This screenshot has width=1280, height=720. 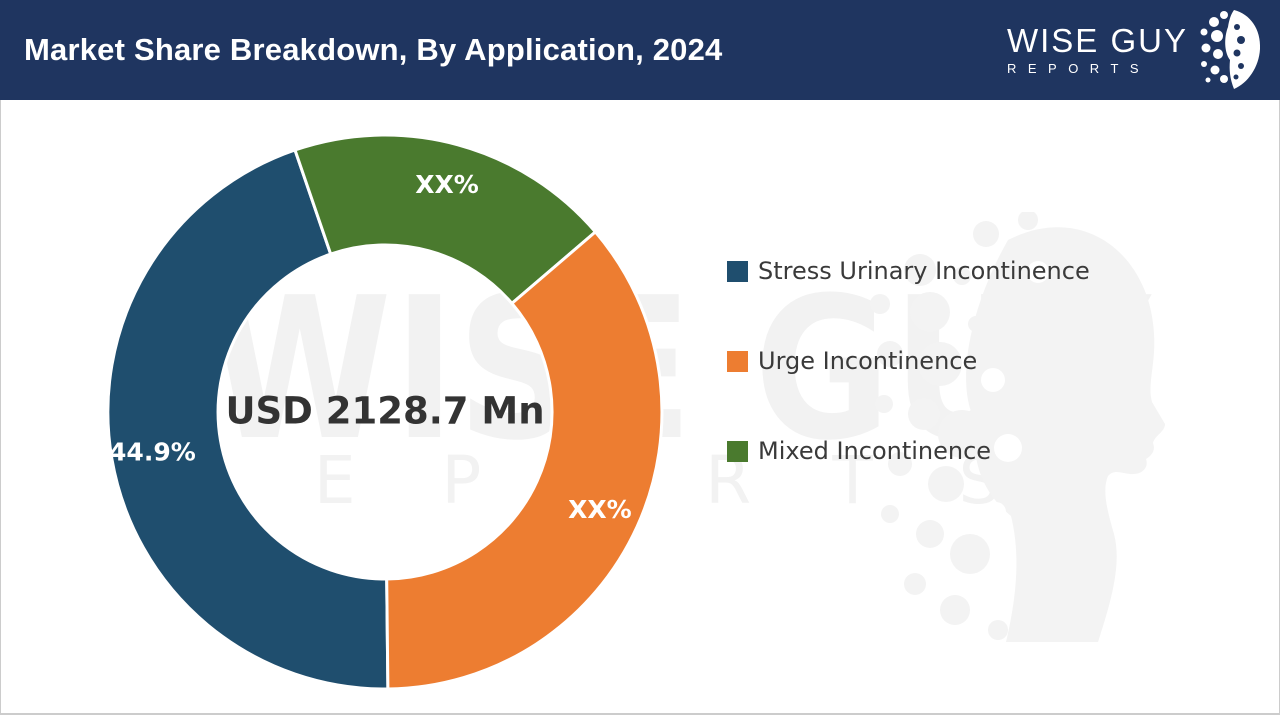 What do you see at coordinates (924, 271) in the screenshot?
I see `legend-label: Stress Urinary Incontinence` at bounding box center [924, 271].